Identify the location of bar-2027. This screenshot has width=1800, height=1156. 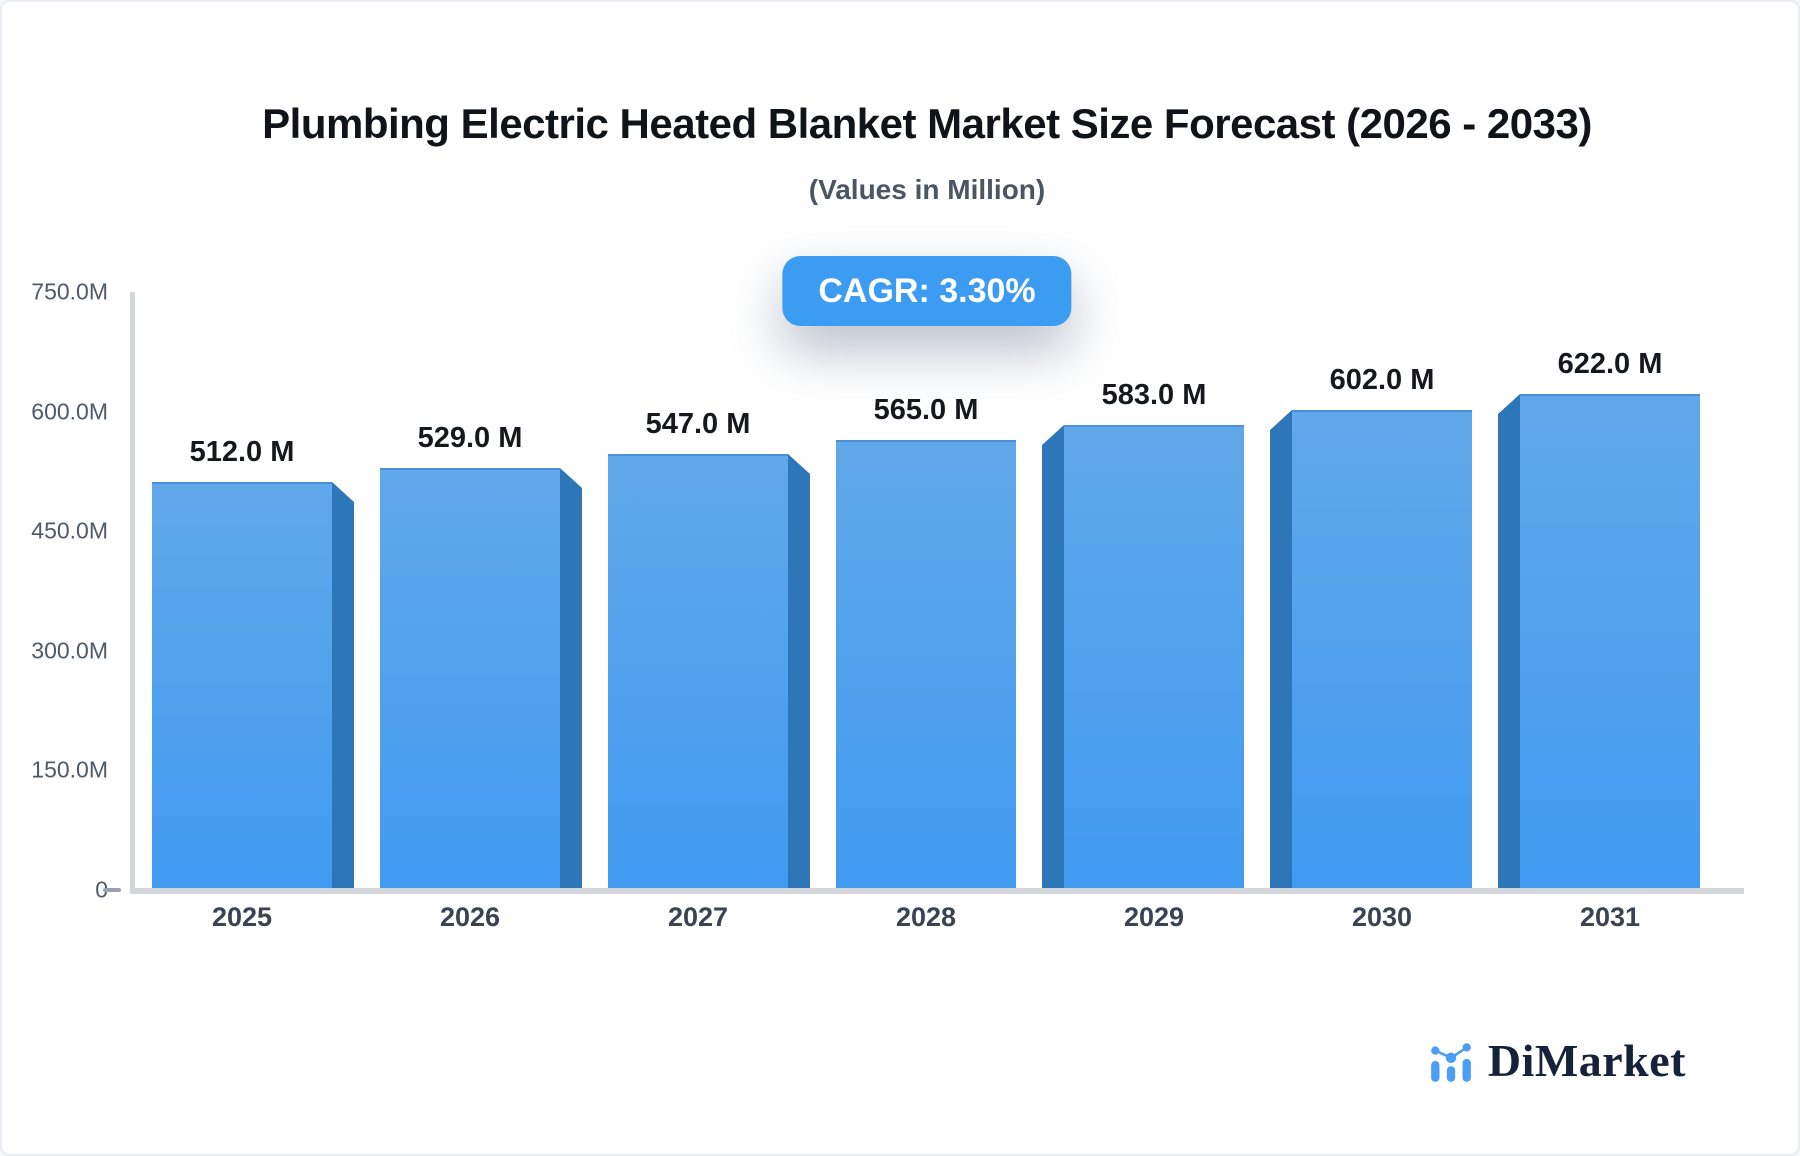
(709, 672).